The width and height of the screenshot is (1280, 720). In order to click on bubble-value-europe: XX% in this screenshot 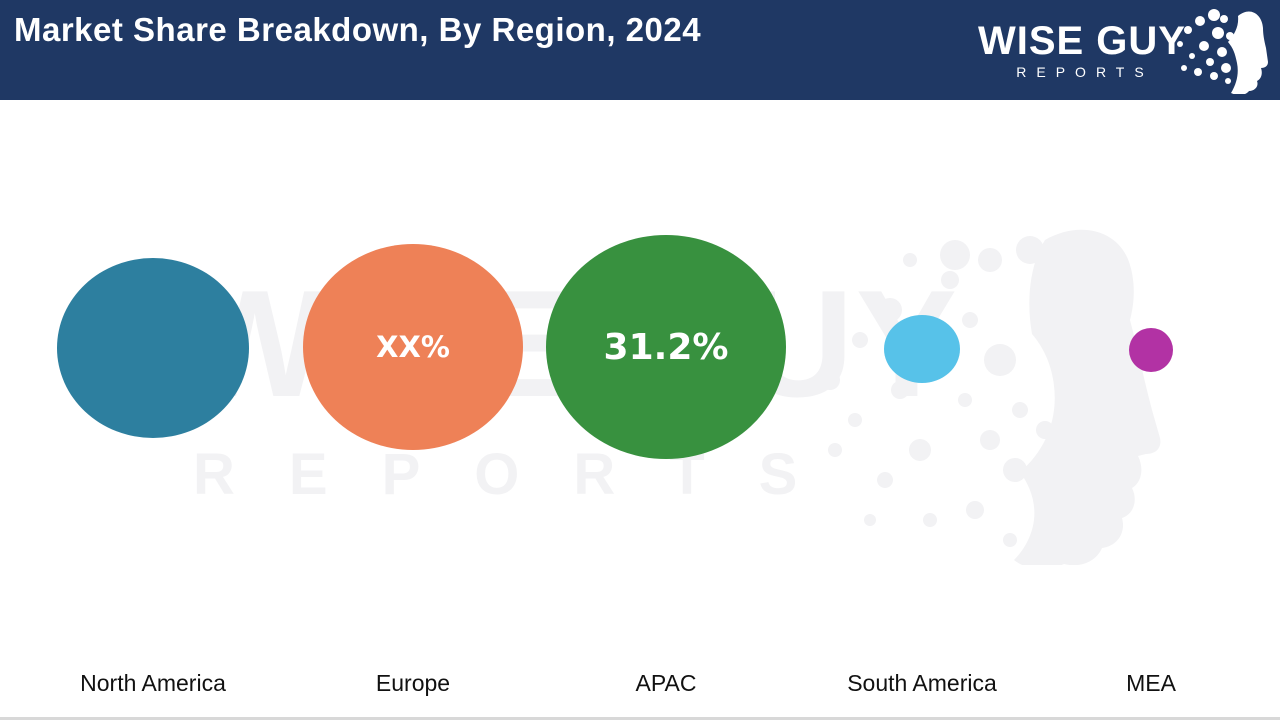, I will do `click(413, 347)`.